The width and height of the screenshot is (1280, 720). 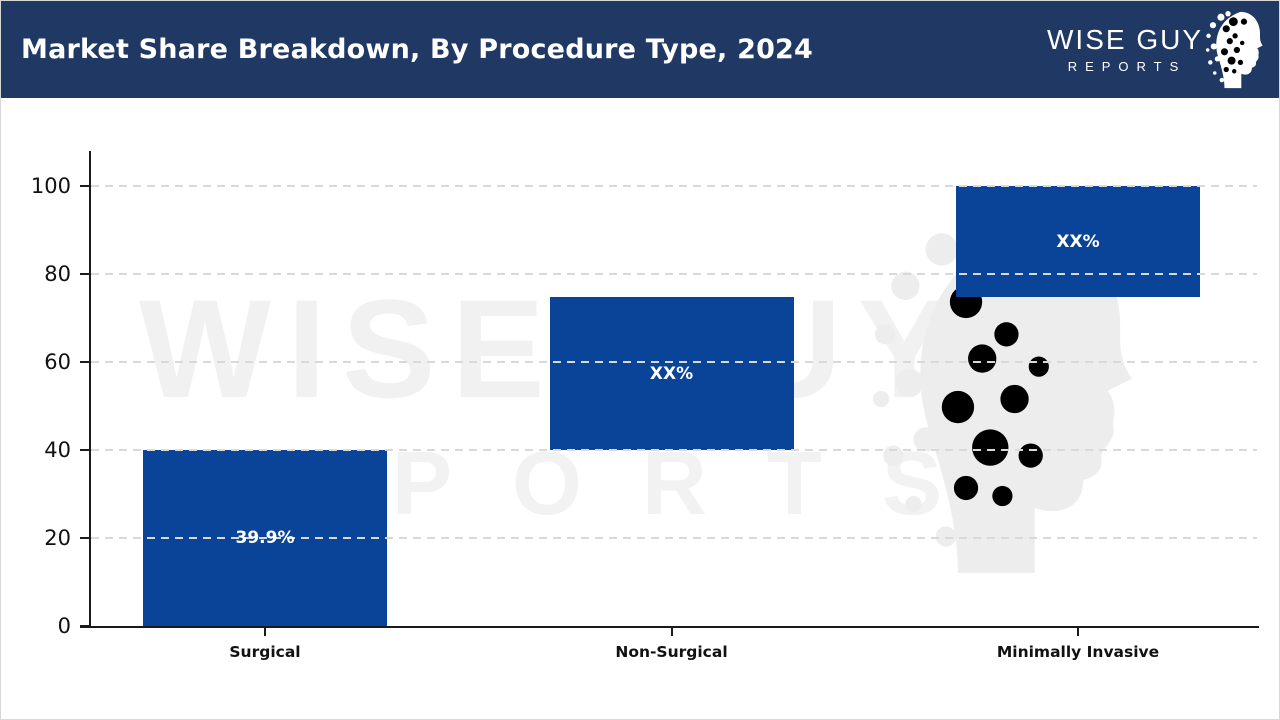 I want to click on logo-wordmark: WISE GUY, so click(x=1124, y=39).